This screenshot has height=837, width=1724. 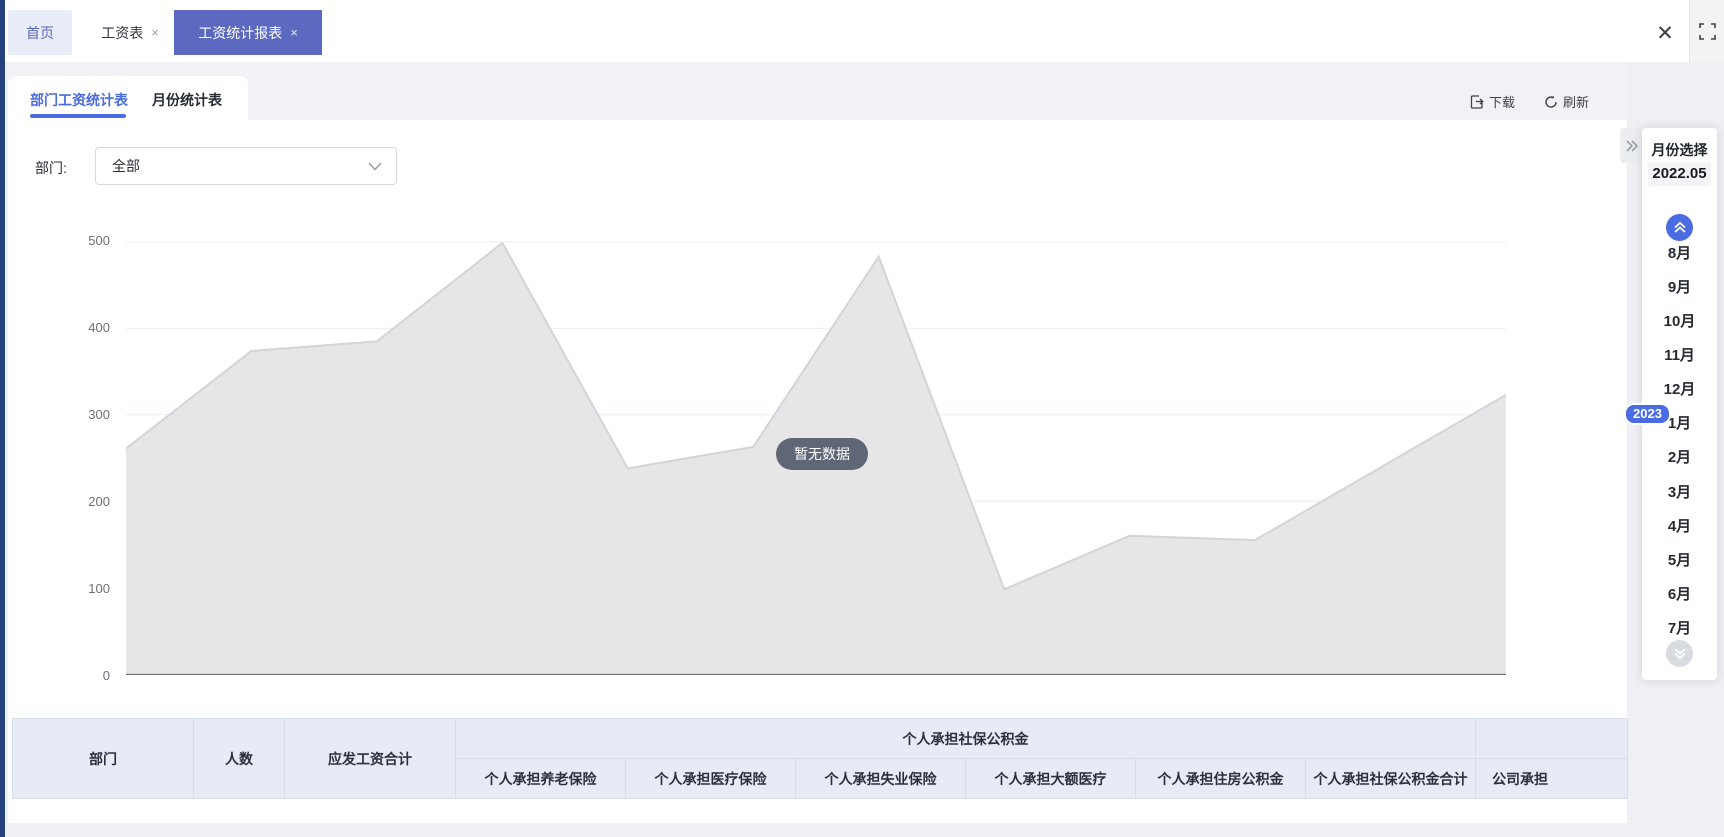 What do you see at coordinates (1679, 594) in the screenshot?
I see `month-item: 6月` at bounding box center [1679, 594].